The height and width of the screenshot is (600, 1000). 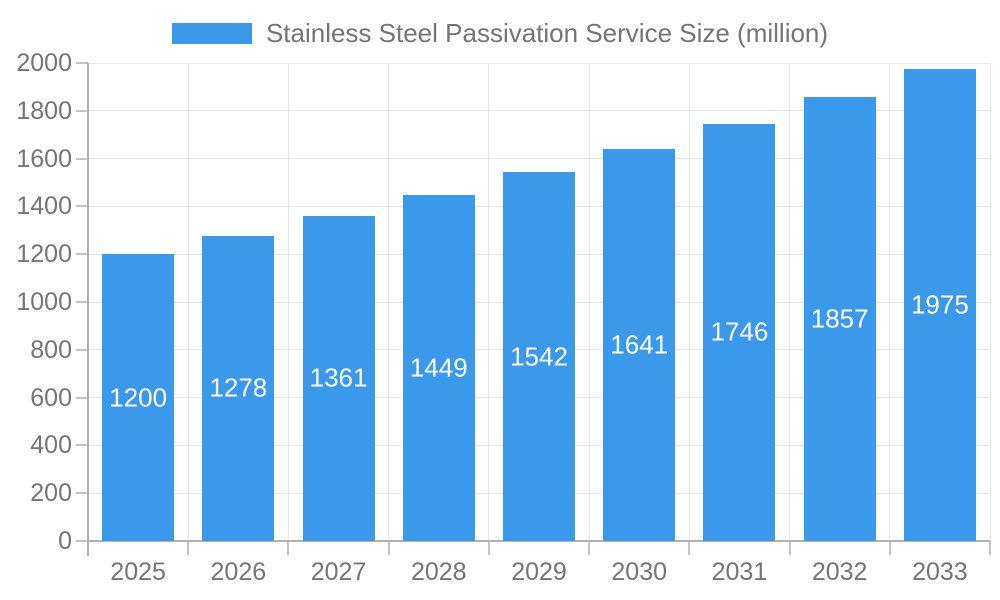 I want to click on y-tick-label: 1000, so click(x=44, y=302).